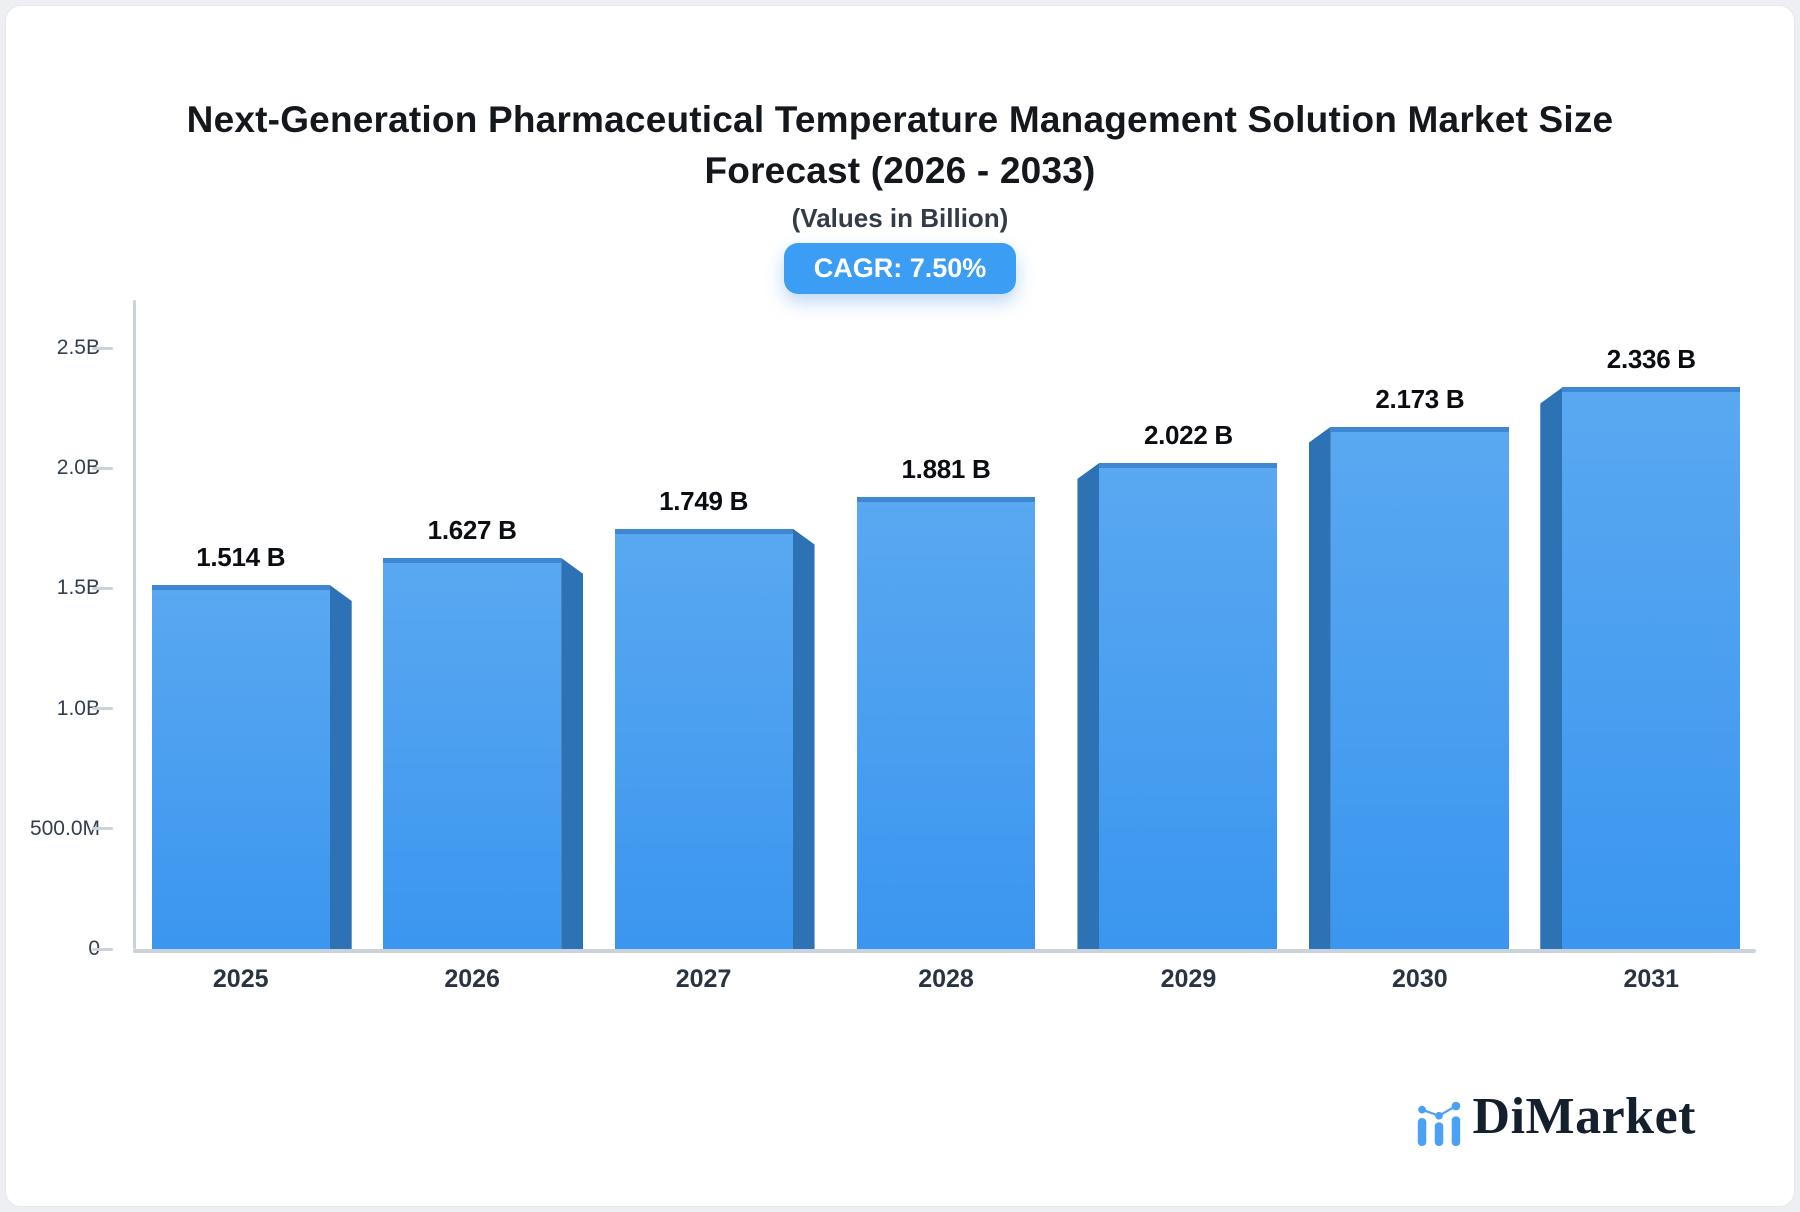  Describe the element at coordinates (78, 588) in the screenshot. I see `y-axis-tick-label: 1.5B` at that location.